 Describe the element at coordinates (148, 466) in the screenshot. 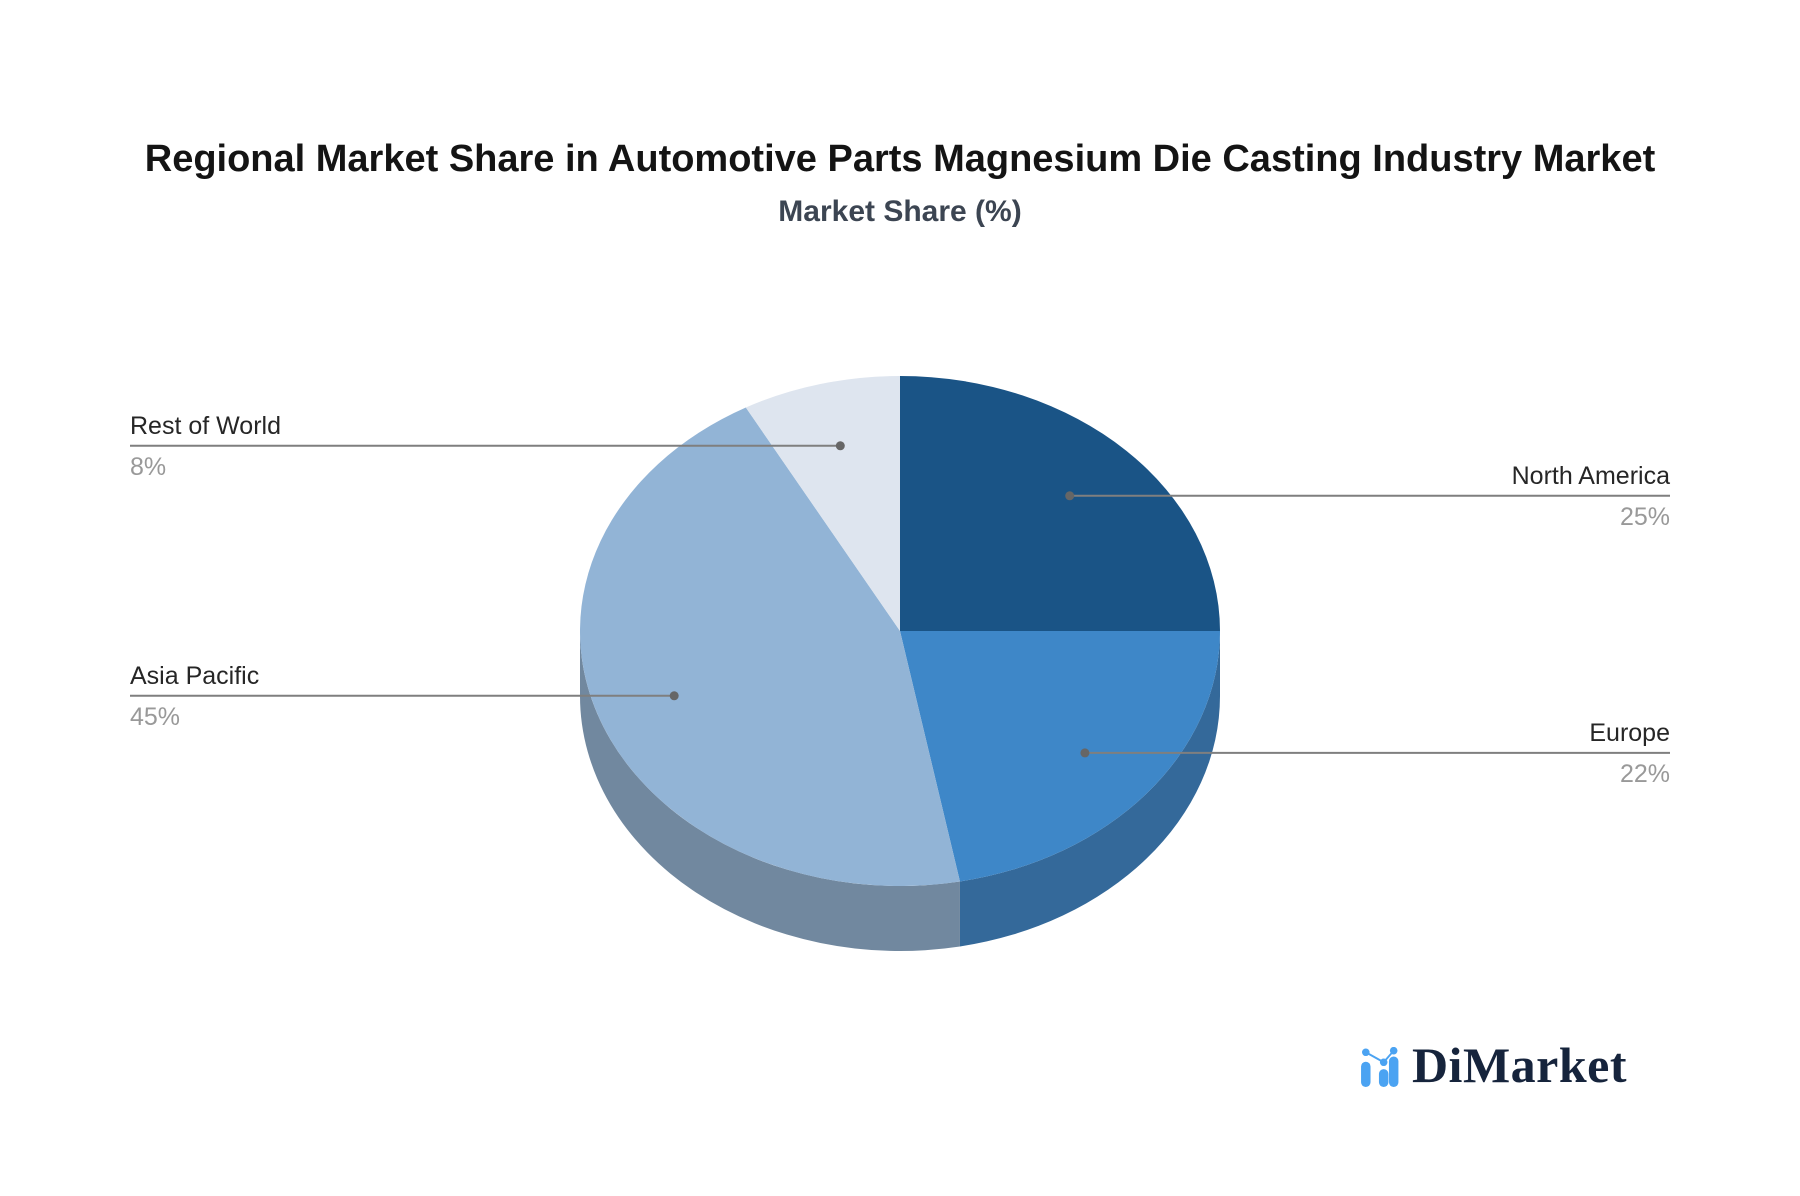

I see `slice-percent: 8%` at that location.